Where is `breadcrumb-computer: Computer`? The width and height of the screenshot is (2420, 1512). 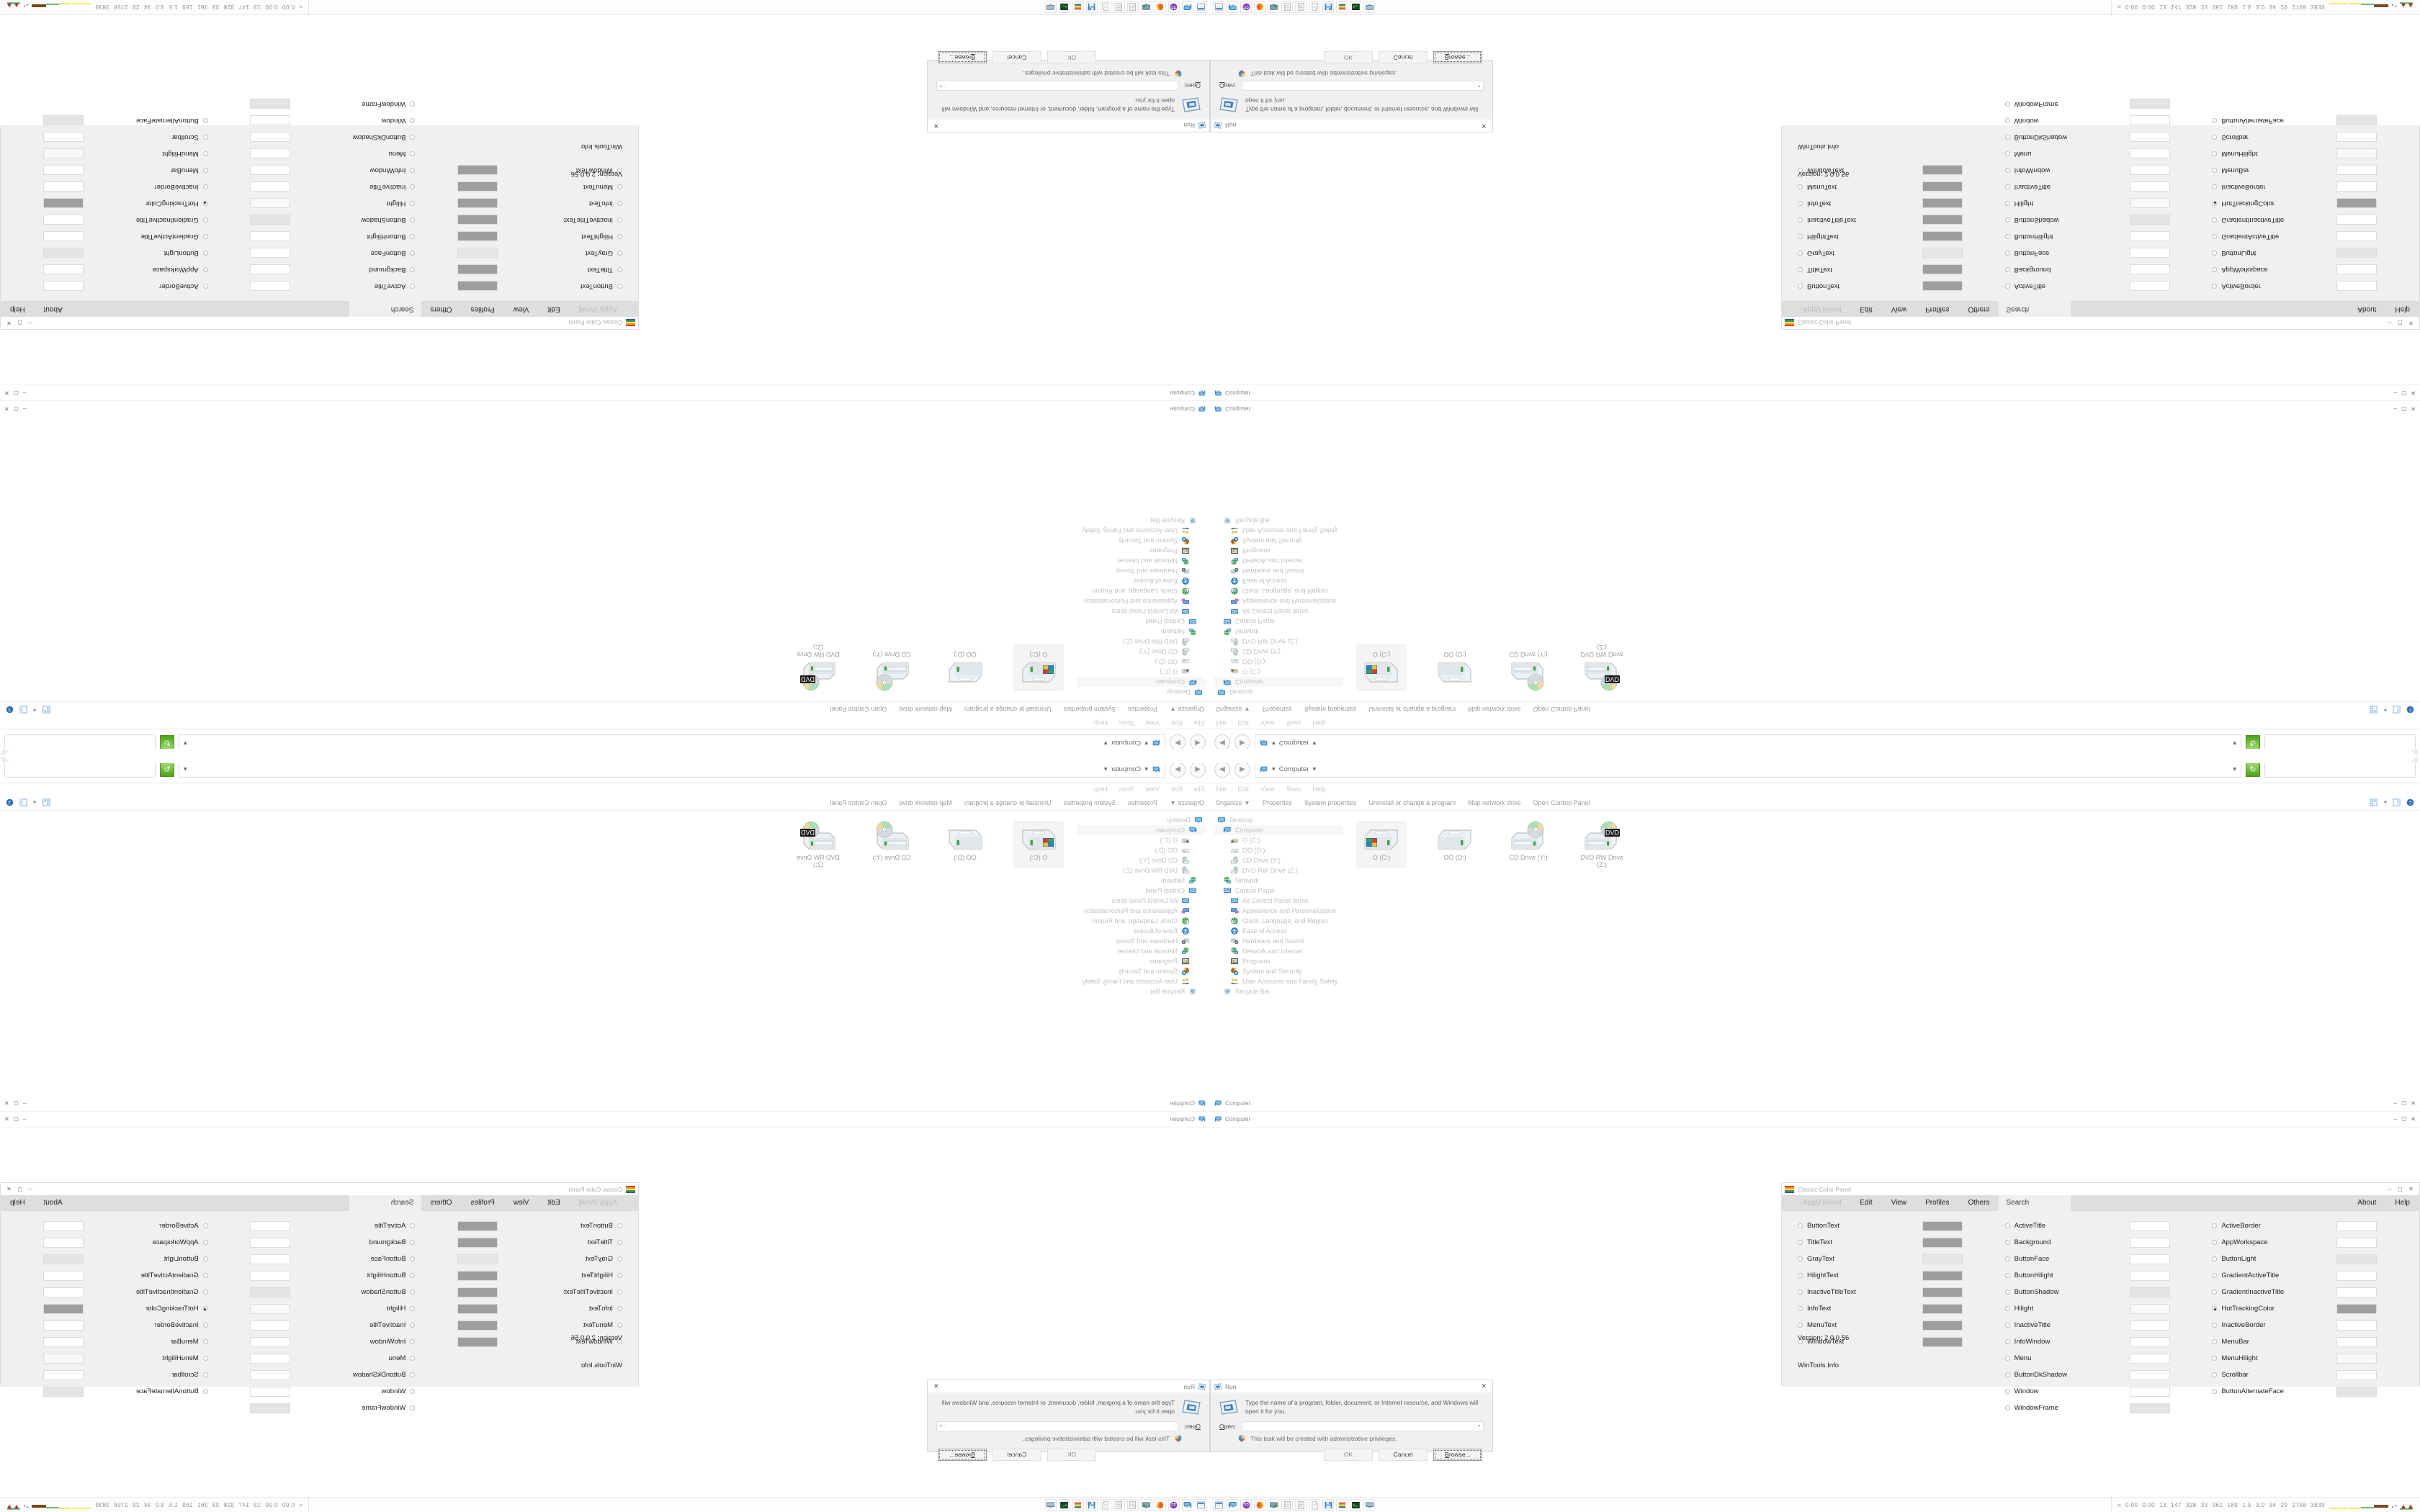 breadcrumb-computer: Computer is located at coordinates (1293, 769).